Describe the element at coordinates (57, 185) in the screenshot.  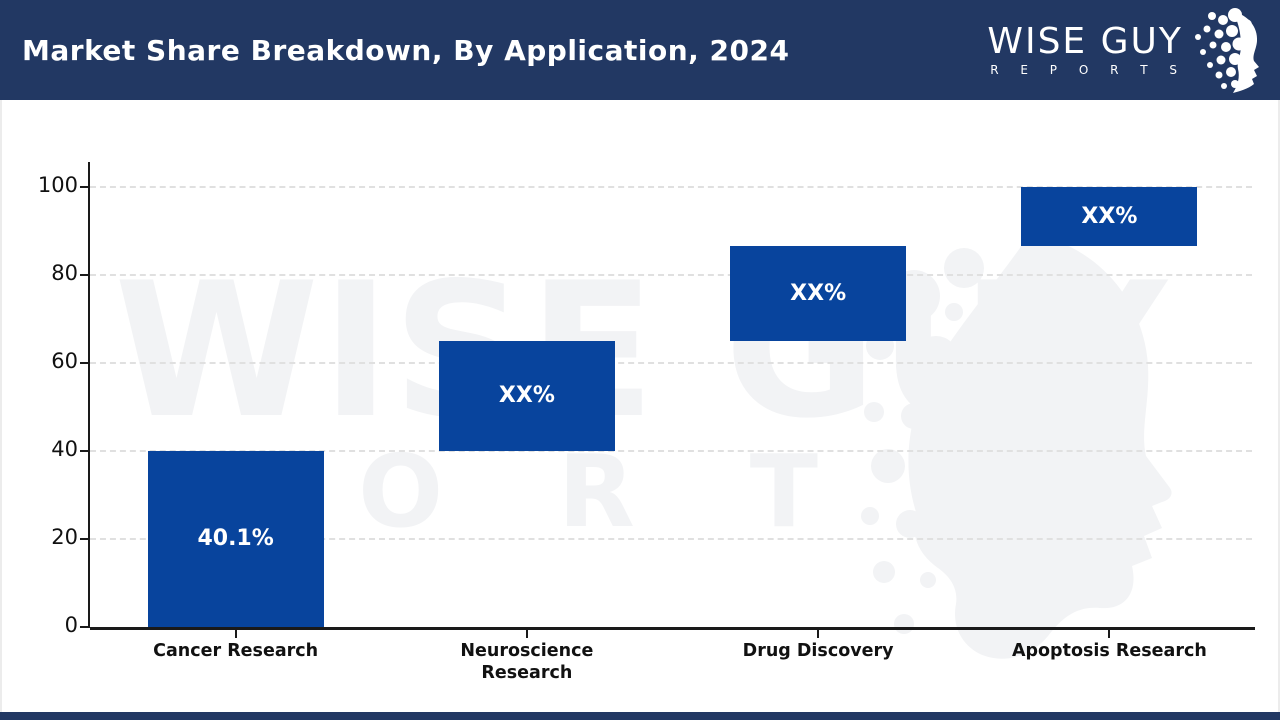
I see `y-tick-label-100: 100` at that location.